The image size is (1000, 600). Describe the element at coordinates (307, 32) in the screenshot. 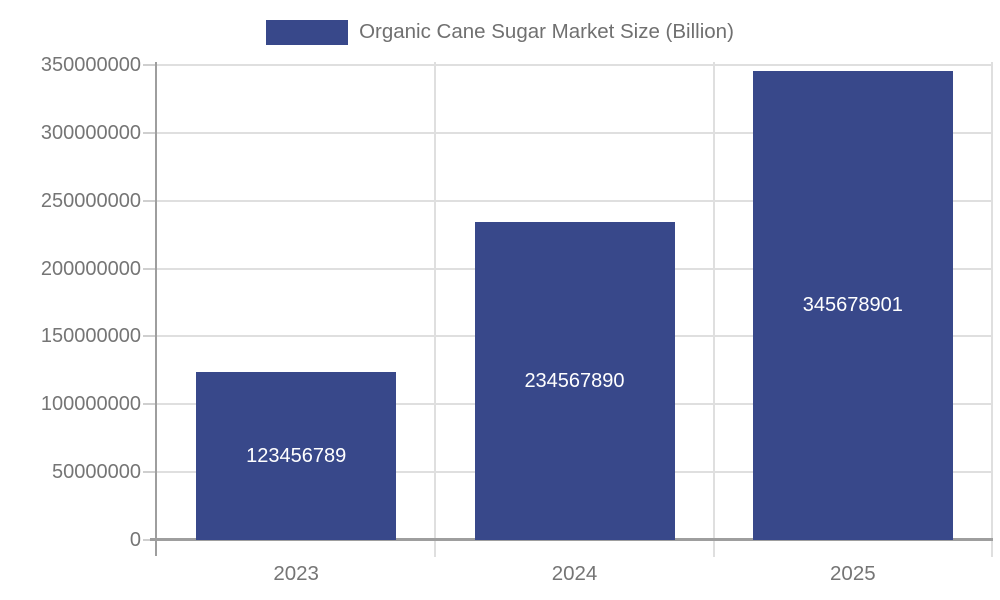

I see `legend-swatch` at that location.